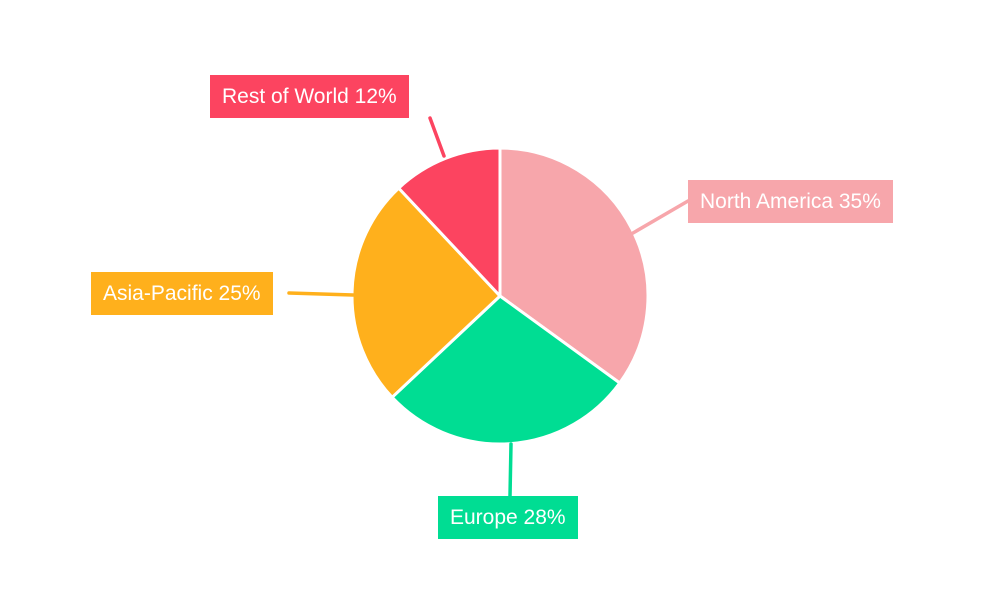 This screenshot has width=1000, height=600. Describe the element at coordinates (510, 470) in the screenshot. I see `leader-line-europe` at that location.